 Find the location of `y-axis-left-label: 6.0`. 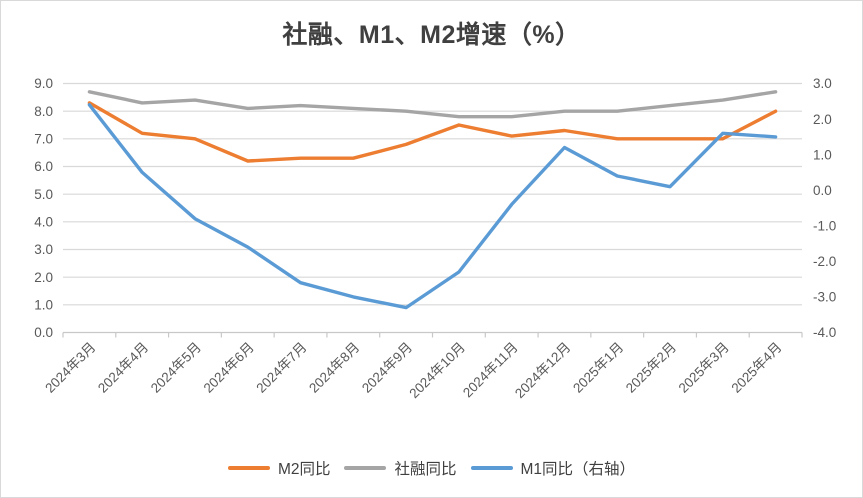

y-axis-left-label: 6.0 is located at coordinates (43, 166).